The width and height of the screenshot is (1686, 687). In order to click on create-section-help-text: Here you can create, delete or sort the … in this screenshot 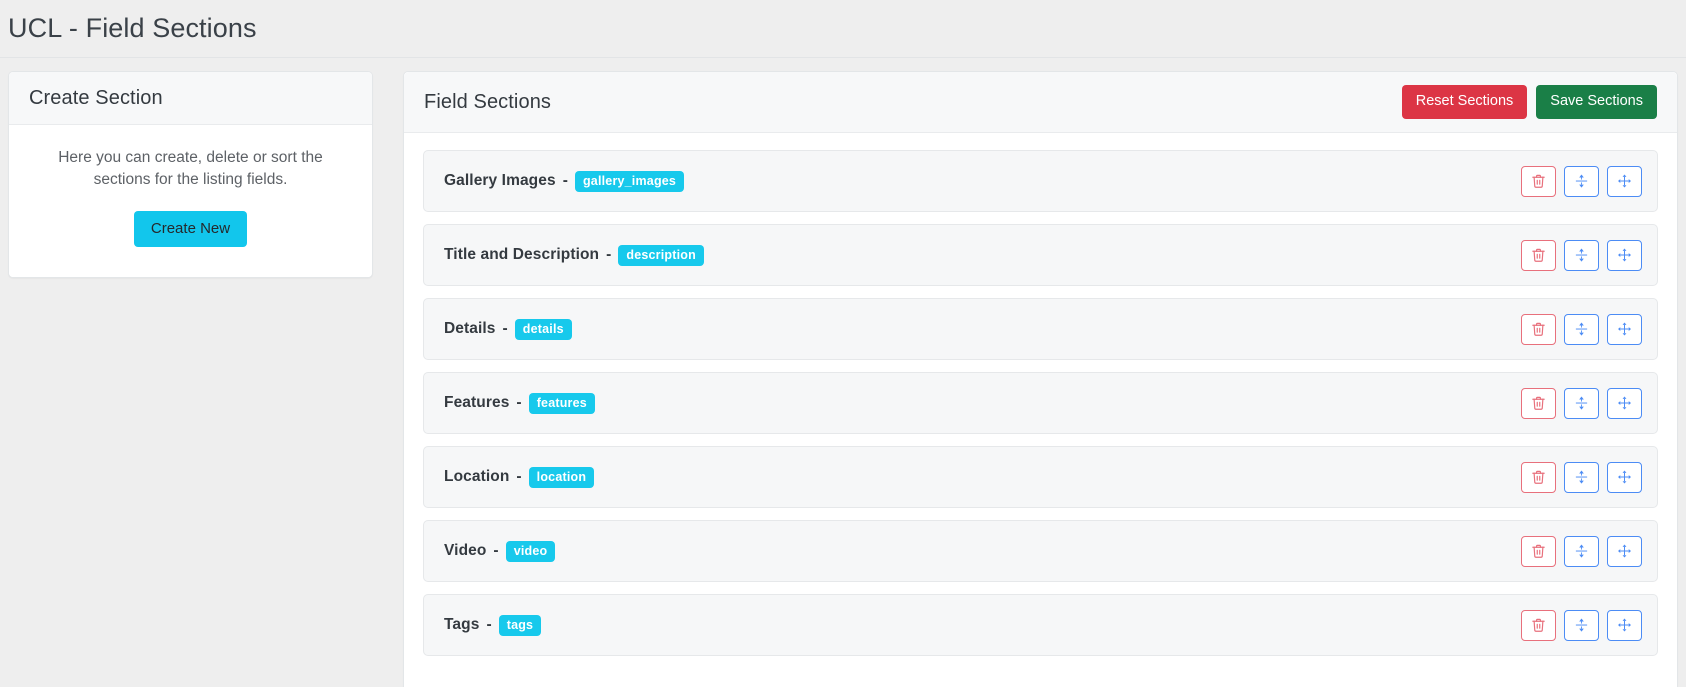, I will do `click(190, 169)`.